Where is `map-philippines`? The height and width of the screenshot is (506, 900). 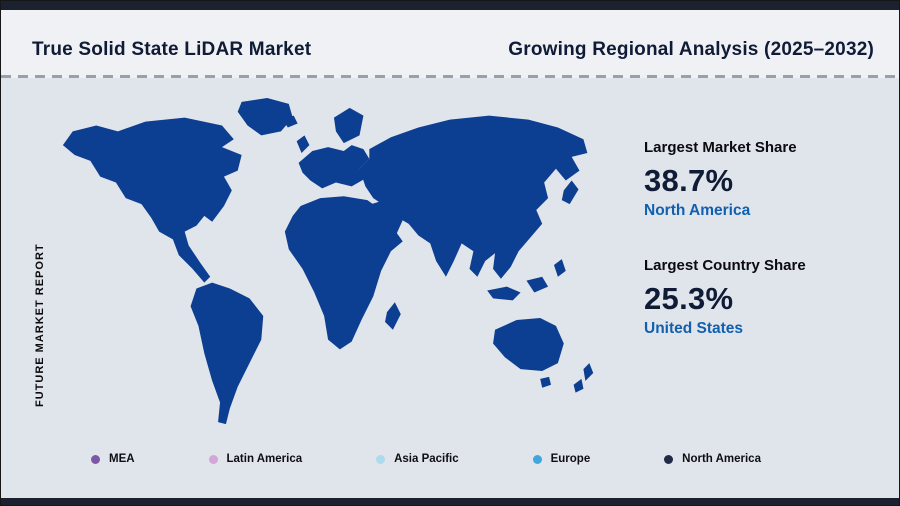 map-philippines is located at coordinates (559, 268).